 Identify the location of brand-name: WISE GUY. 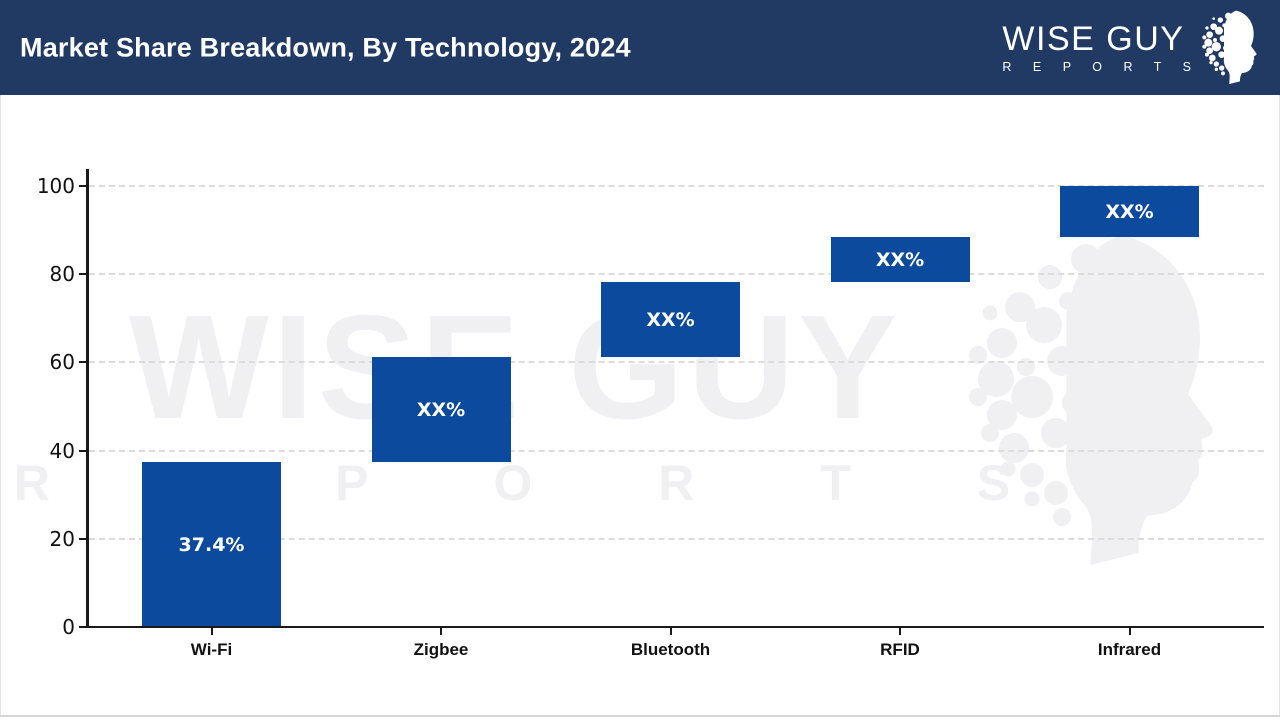
(1093, 39).